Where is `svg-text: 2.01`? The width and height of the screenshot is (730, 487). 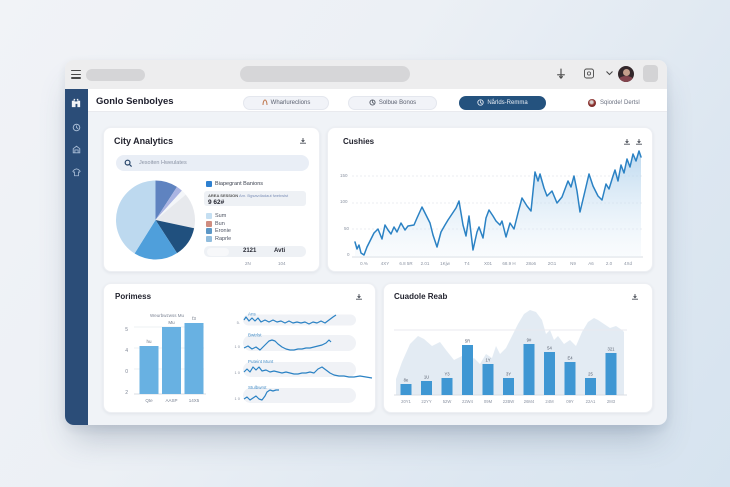
svg-text: 2.01 is located at coordinates (425, 263).